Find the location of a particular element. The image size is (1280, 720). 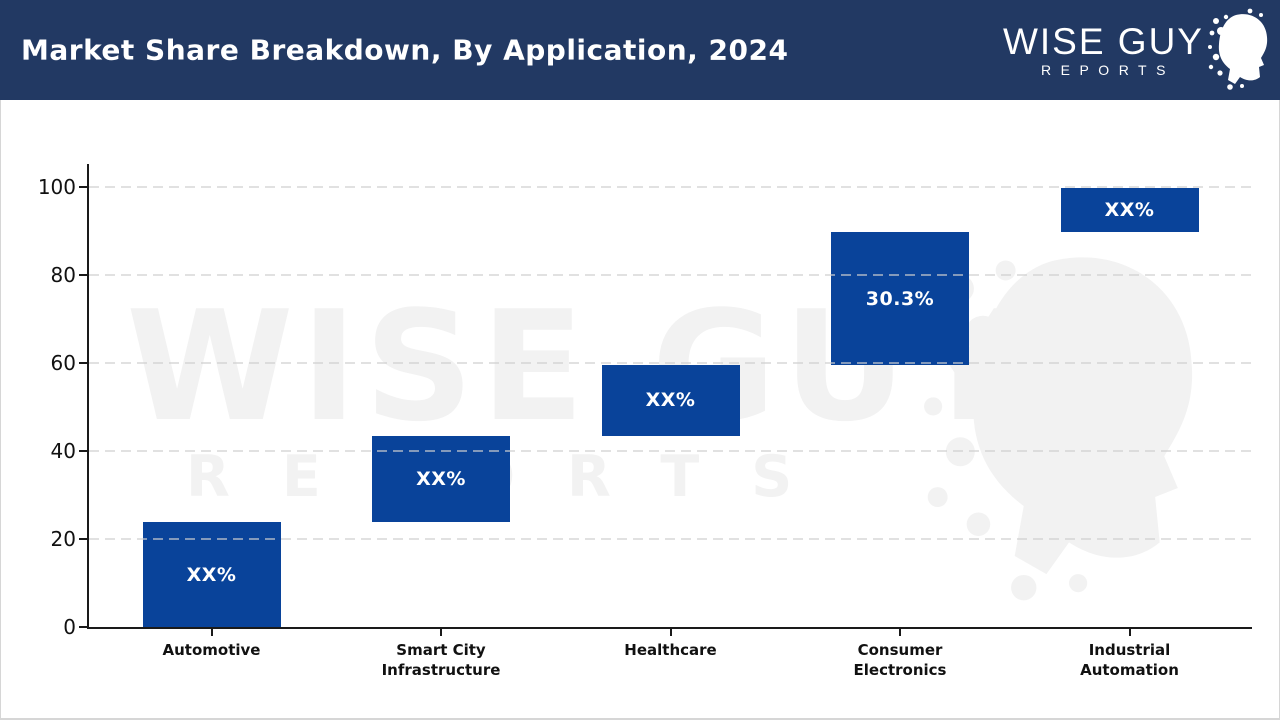

bar-industrial-automation: XX% is located at coordinates (1129, 209).